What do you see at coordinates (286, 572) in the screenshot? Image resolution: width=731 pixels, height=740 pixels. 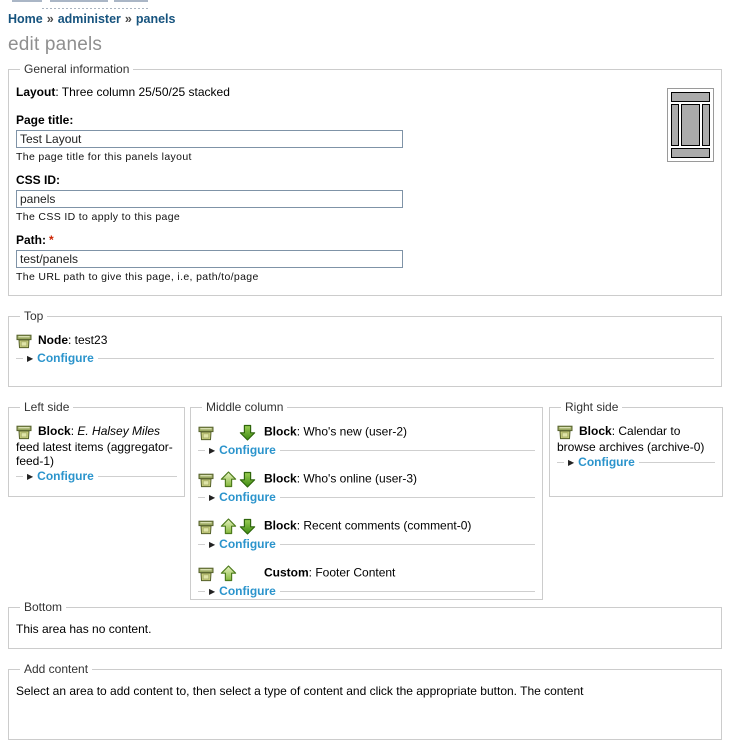 I see `item-type-label: Custom` at bounding box center [286, 572].